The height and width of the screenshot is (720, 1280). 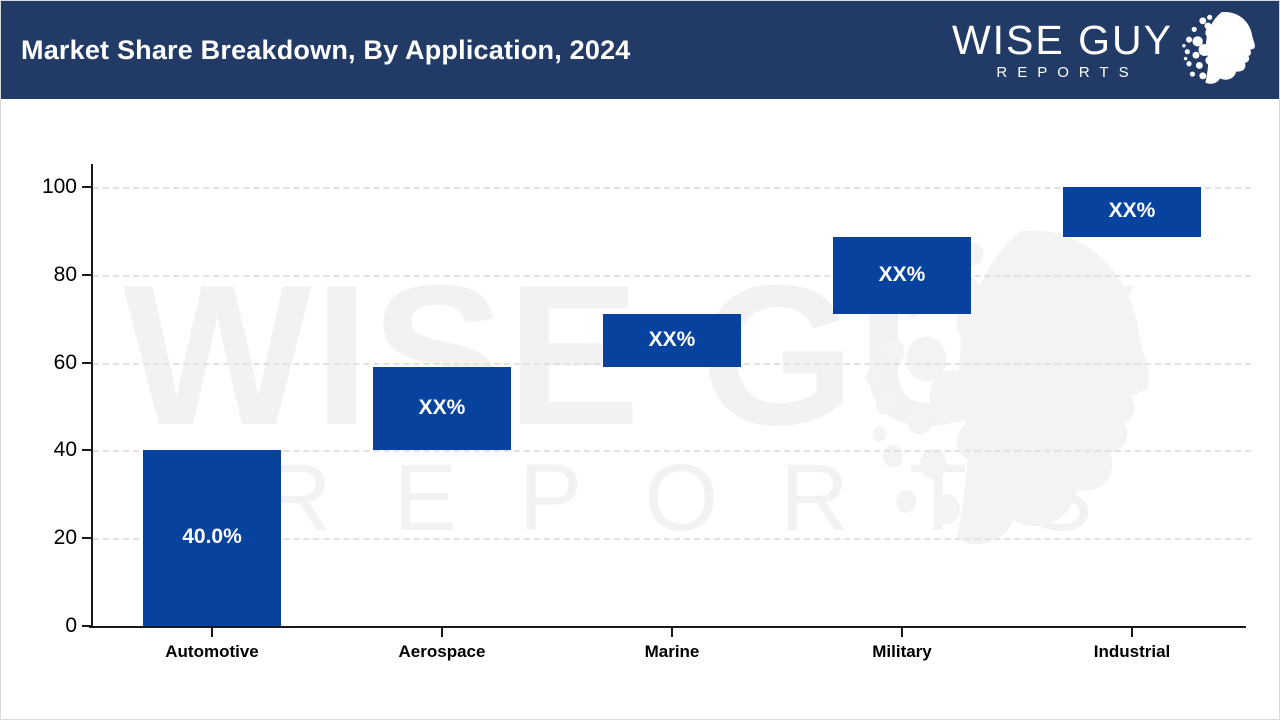 What do you see at coordinates (442, 632) in the screenshot?
I see `x-tick-mark-aerospace` at bounding box center [442, 632].